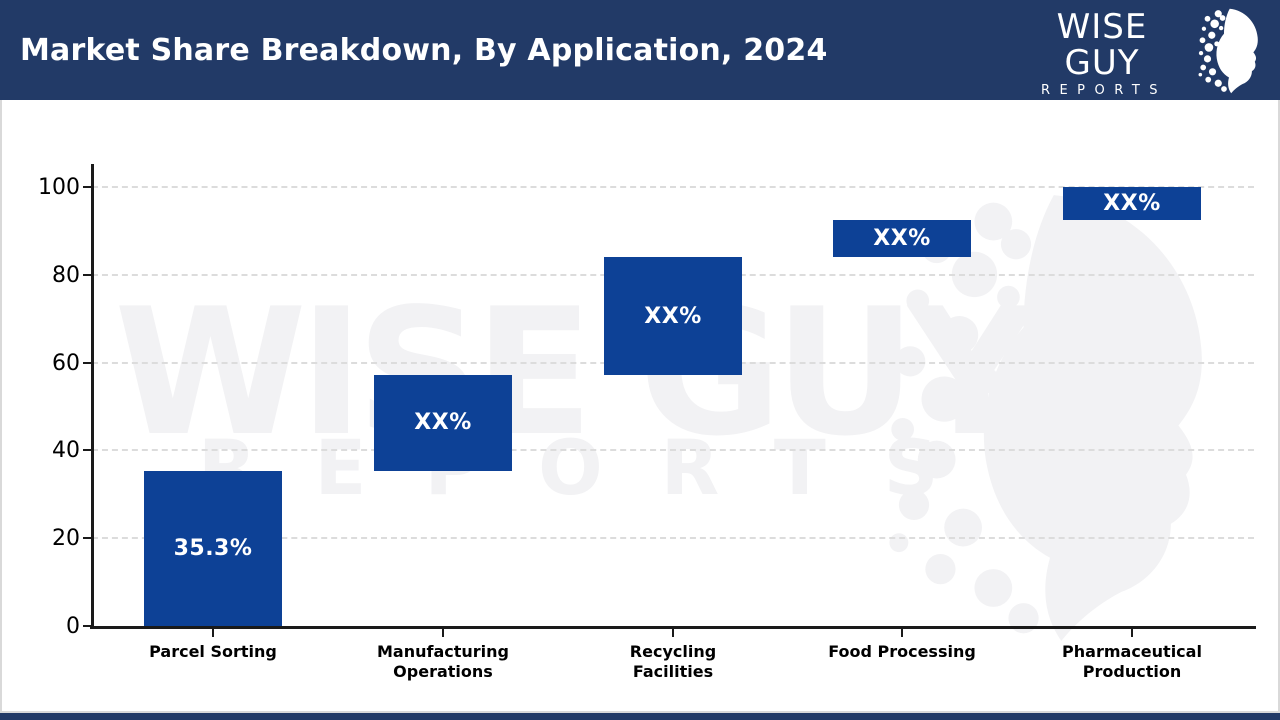  What do you see at coordinates (213, 651) in the screenshot?
I see `category-label-0: Parcel Sorting` at bounding box center [213, 651].